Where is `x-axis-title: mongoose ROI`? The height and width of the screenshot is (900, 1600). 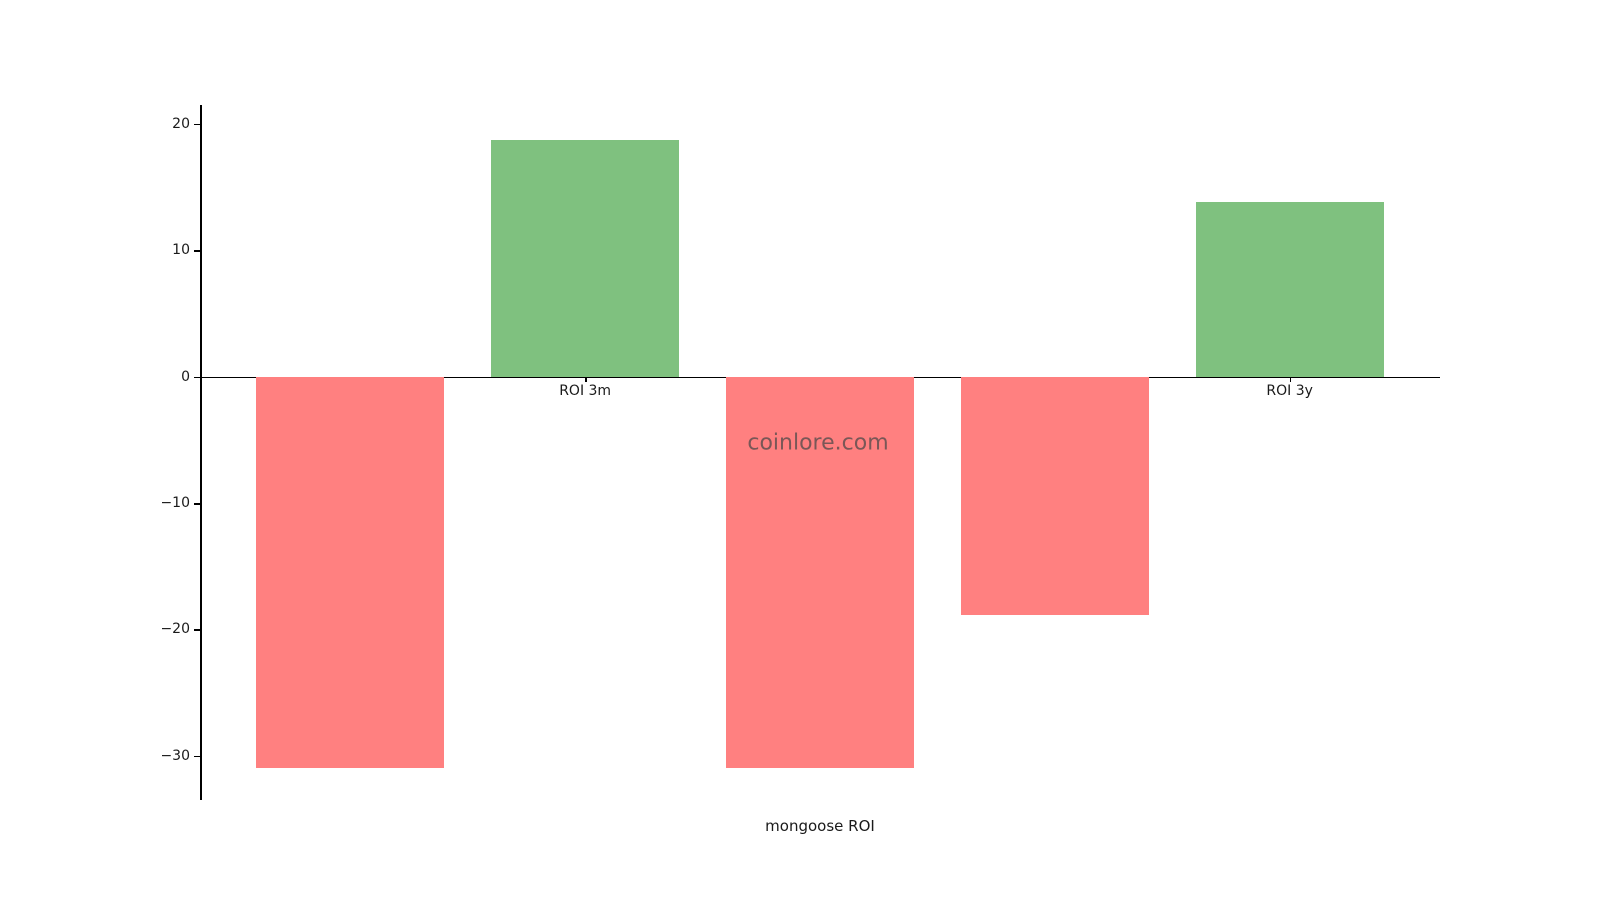 x-axis-title: mongoose ROI is located at coordinates (820, 826).